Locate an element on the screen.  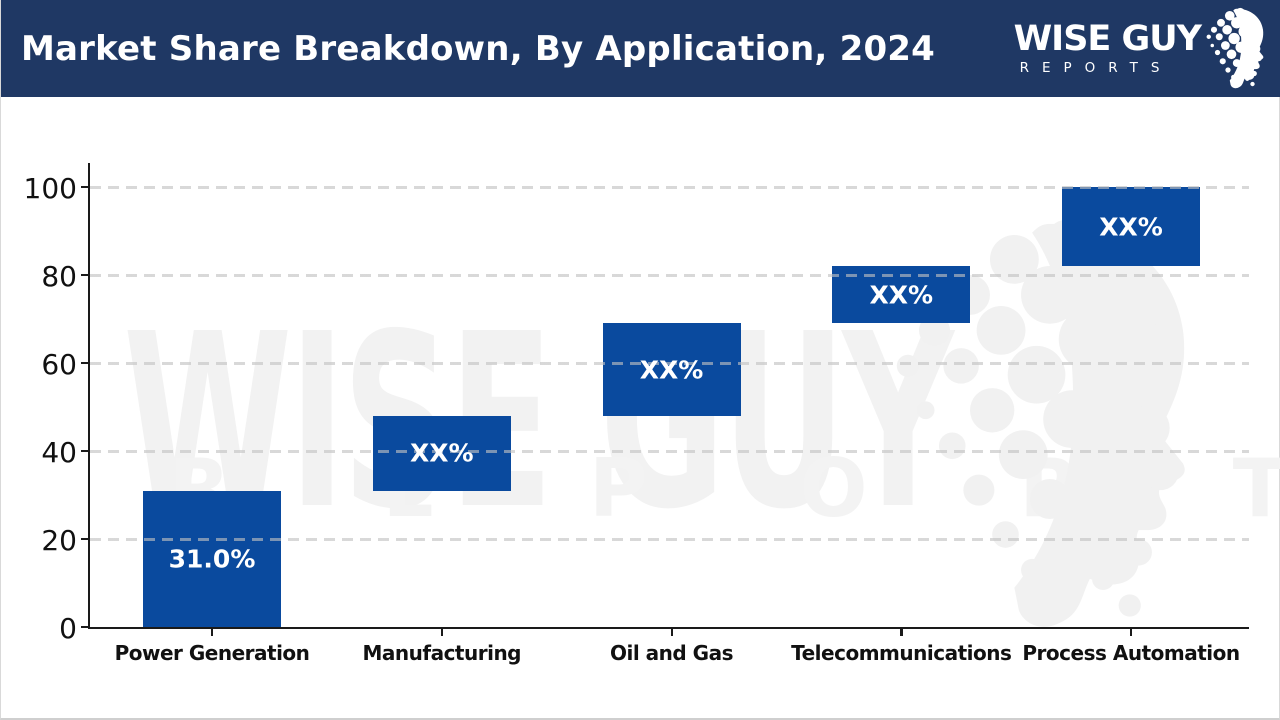
logo-subtitle: REPORTS is located at coordinates (1096, 67).